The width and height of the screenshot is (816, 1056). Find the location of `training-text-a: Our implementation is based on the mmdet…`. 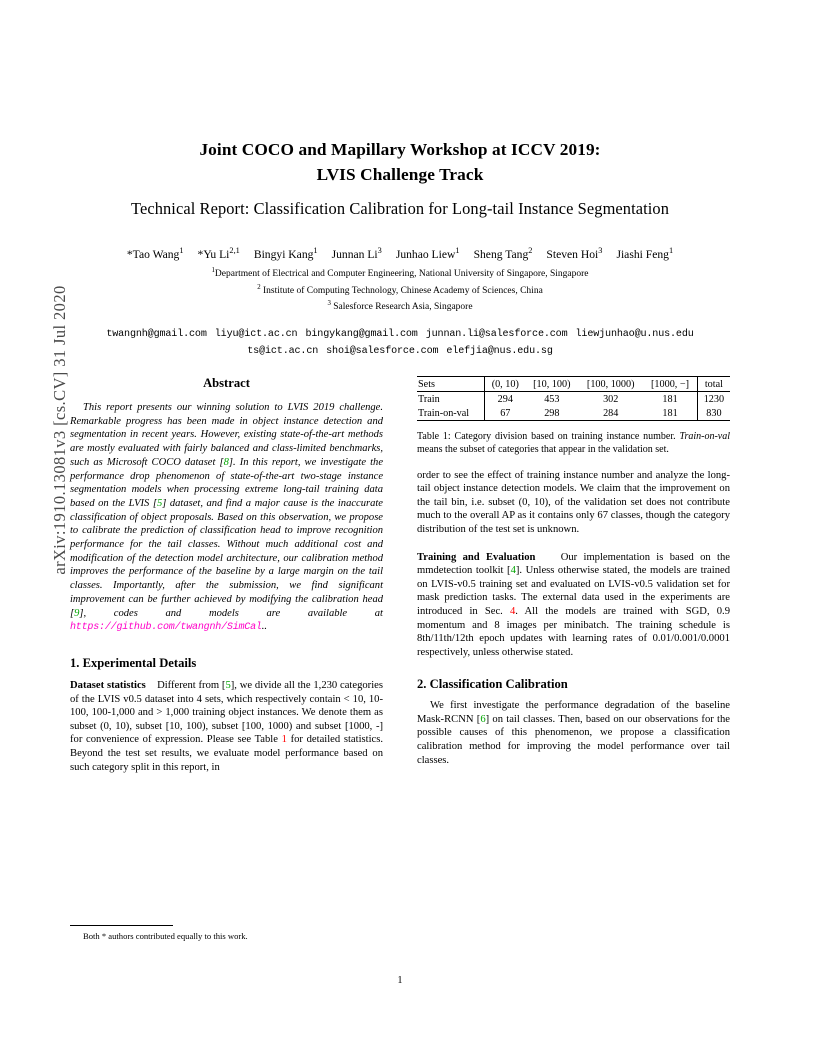

training-text-a: Our implementation is based on the mmdet… is located at coordinates (573, 564).